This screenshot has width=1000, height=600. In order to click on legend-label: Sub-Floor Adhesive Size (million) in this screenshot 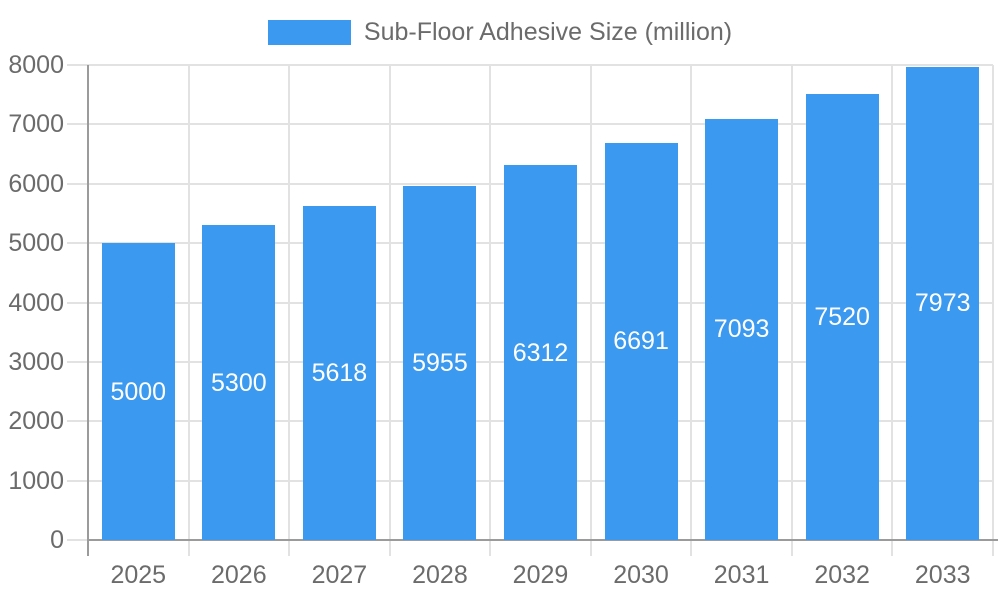, I will do `click(548, 31)`.